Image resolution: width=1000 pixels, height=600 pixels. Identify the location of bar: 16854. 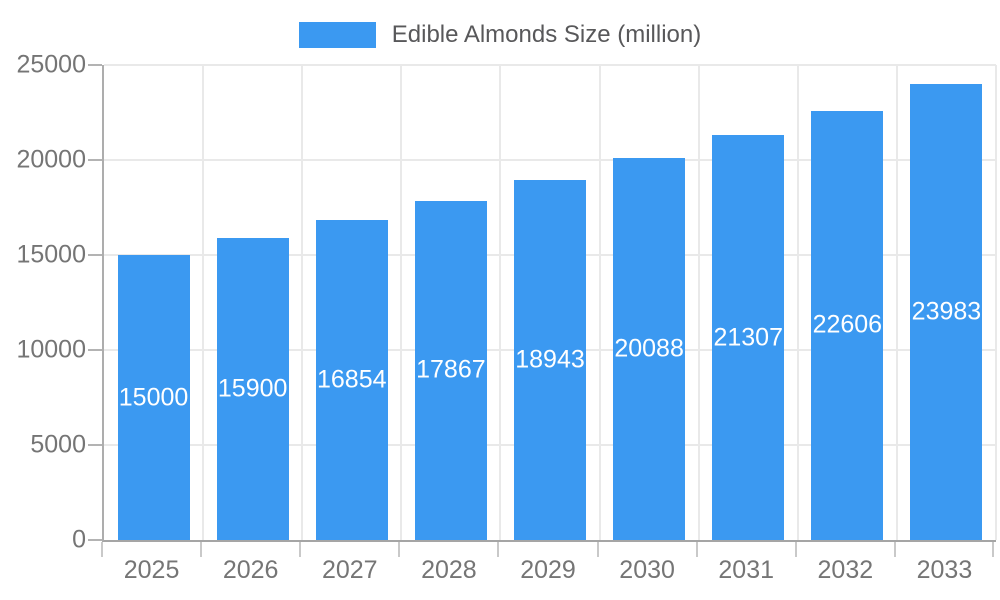
(351, 379).